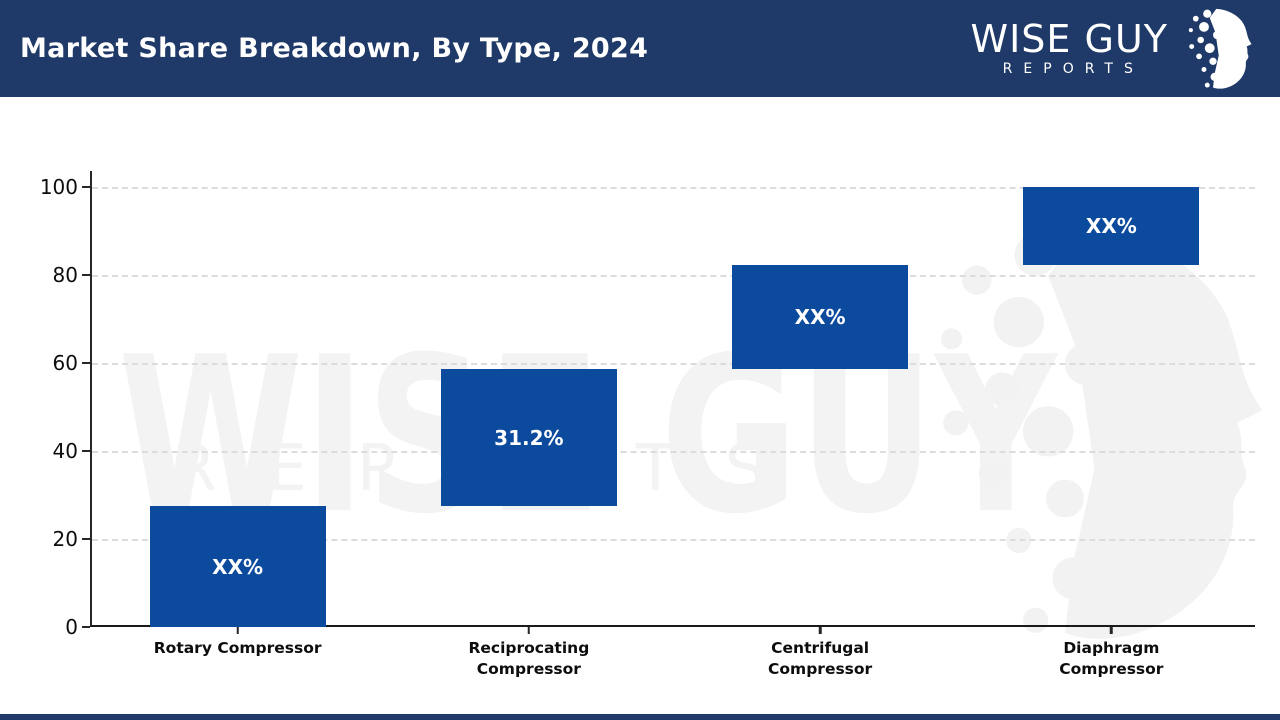  Describe the element at coordinates (1073, 69) in the screenshot. I see `logo-subtitle: REPORTS` at that location.